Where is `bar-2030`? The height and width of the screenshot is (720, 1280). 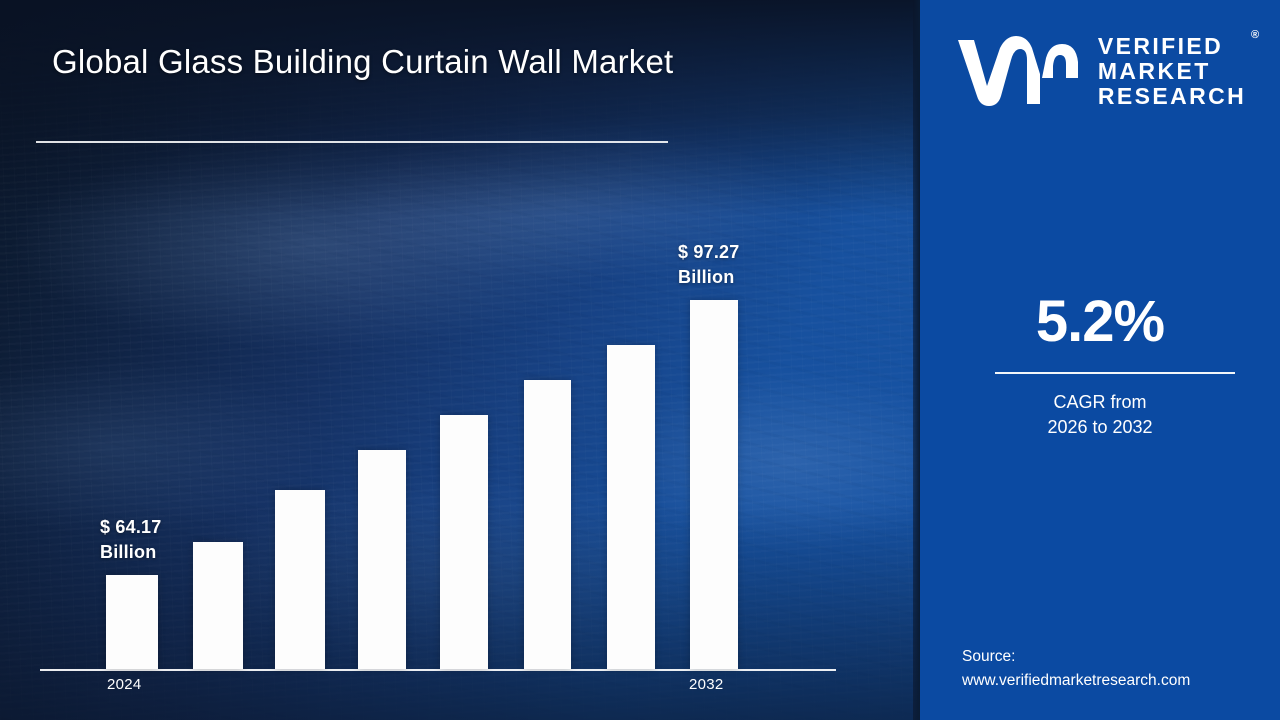 bar-2030 is located at coordinates (631, 507).